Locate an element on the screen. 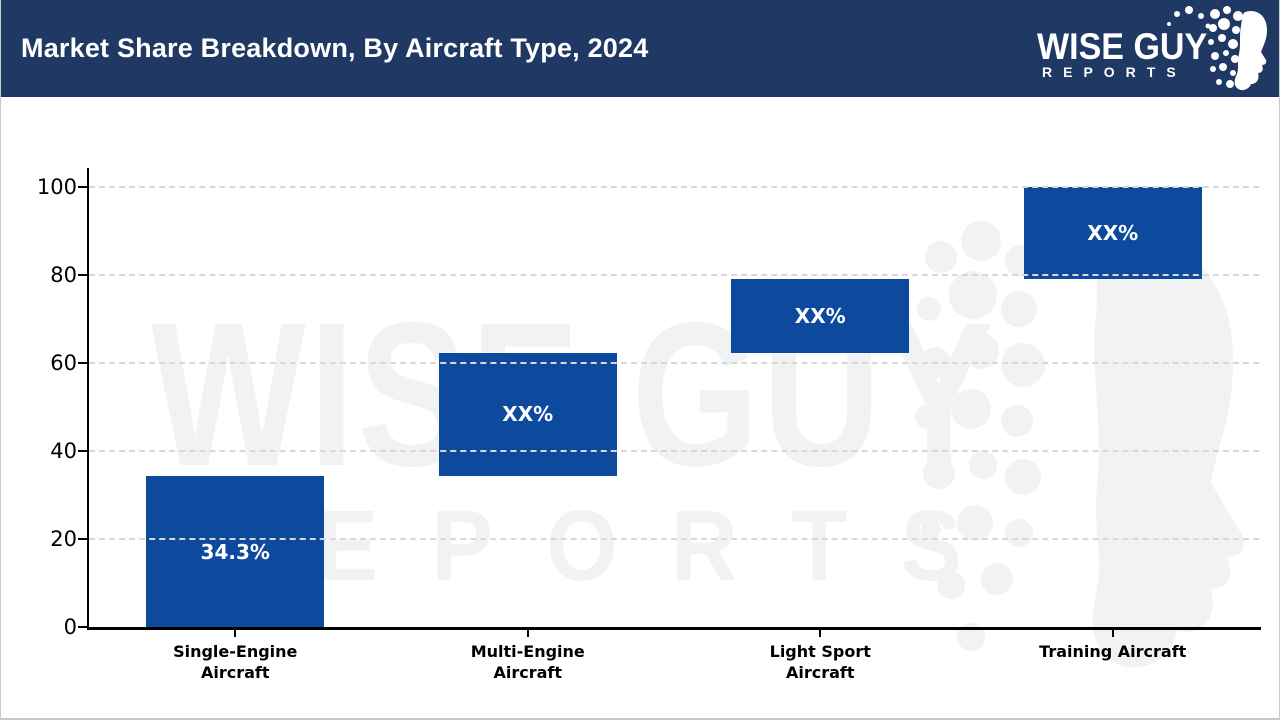  y-tick-label-40: 40 is located at coordinates (63, 451).